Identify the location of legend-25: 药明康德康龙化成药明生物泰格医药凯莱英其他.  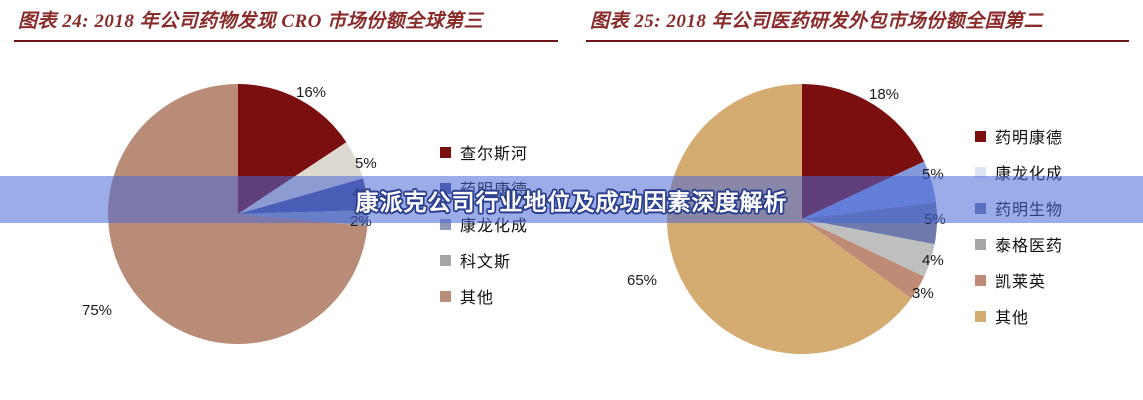
(1019, 226).